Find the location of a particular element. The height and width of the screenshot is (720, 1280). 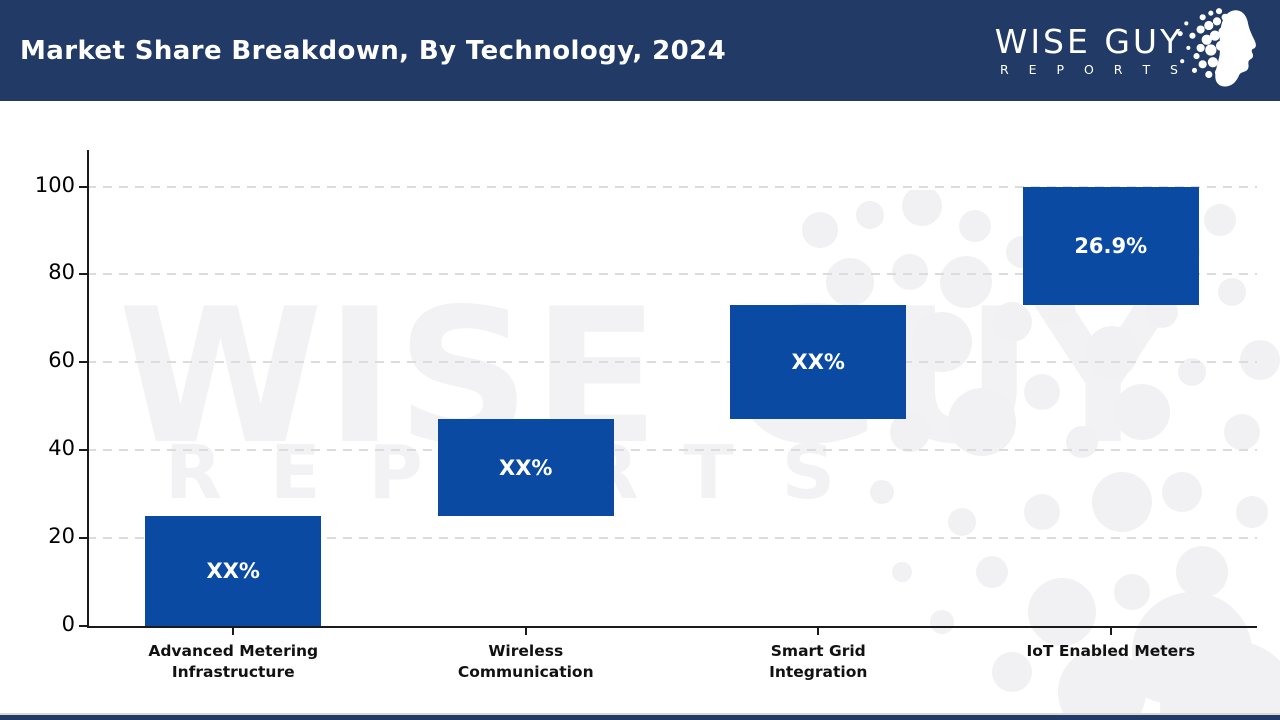

category-label-iot-enabled-meters: IoT Enabled Meters is located at coordinates (1111, 651).